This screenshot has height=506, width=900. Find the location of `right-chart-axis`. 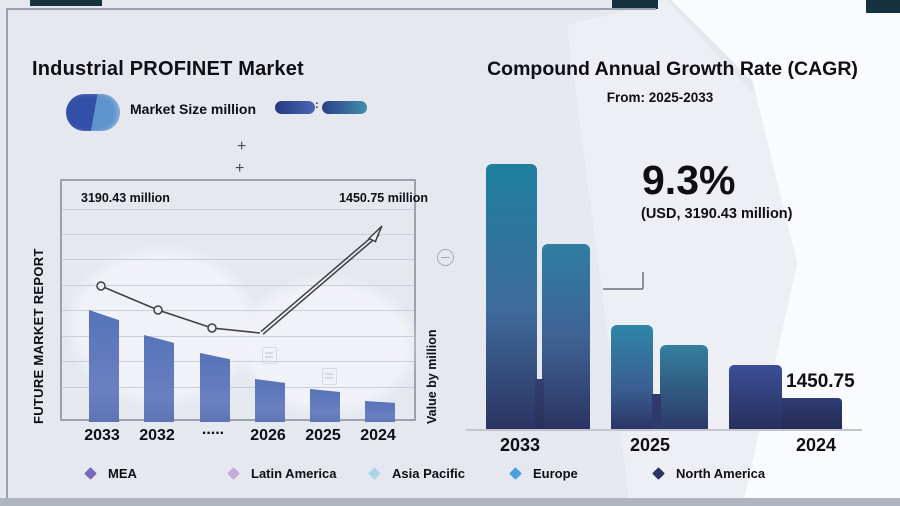

right-chart-axis is located at coordinates (664, 430).